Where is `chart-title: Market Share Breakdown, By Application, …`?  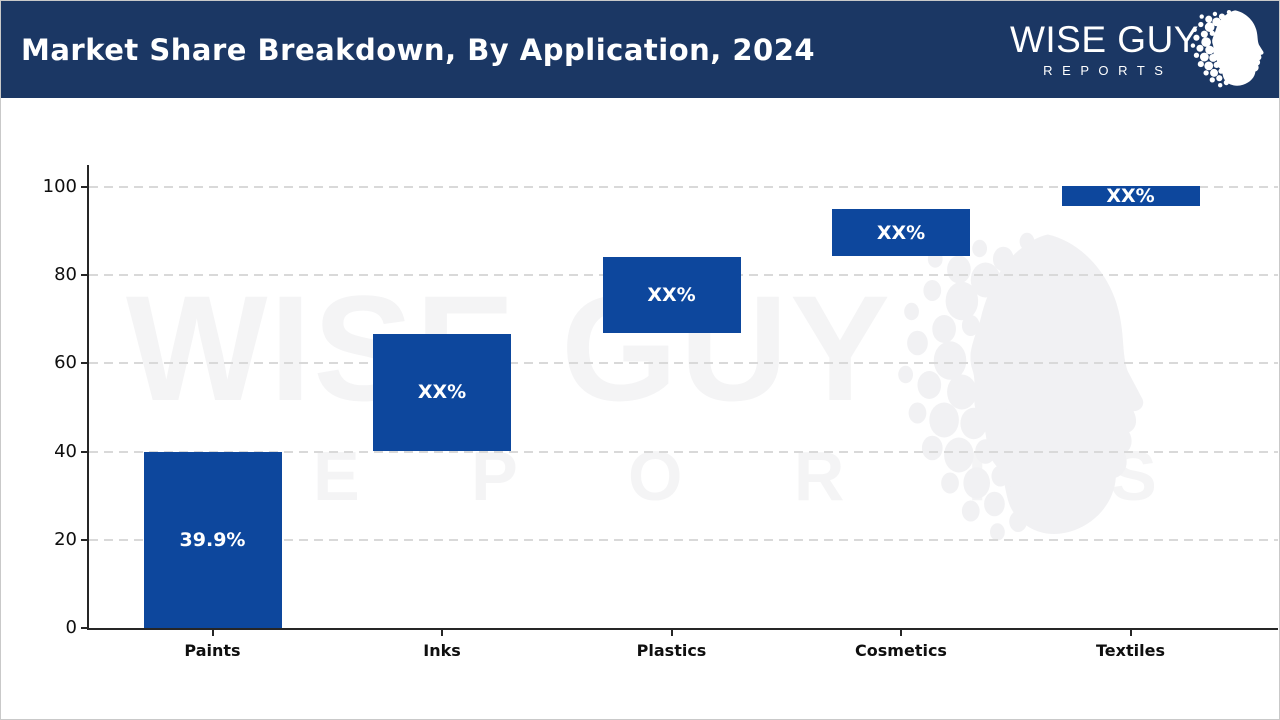
chart-title: Market Share Breakdown, By Application, … is located at coordinates (418, 49).